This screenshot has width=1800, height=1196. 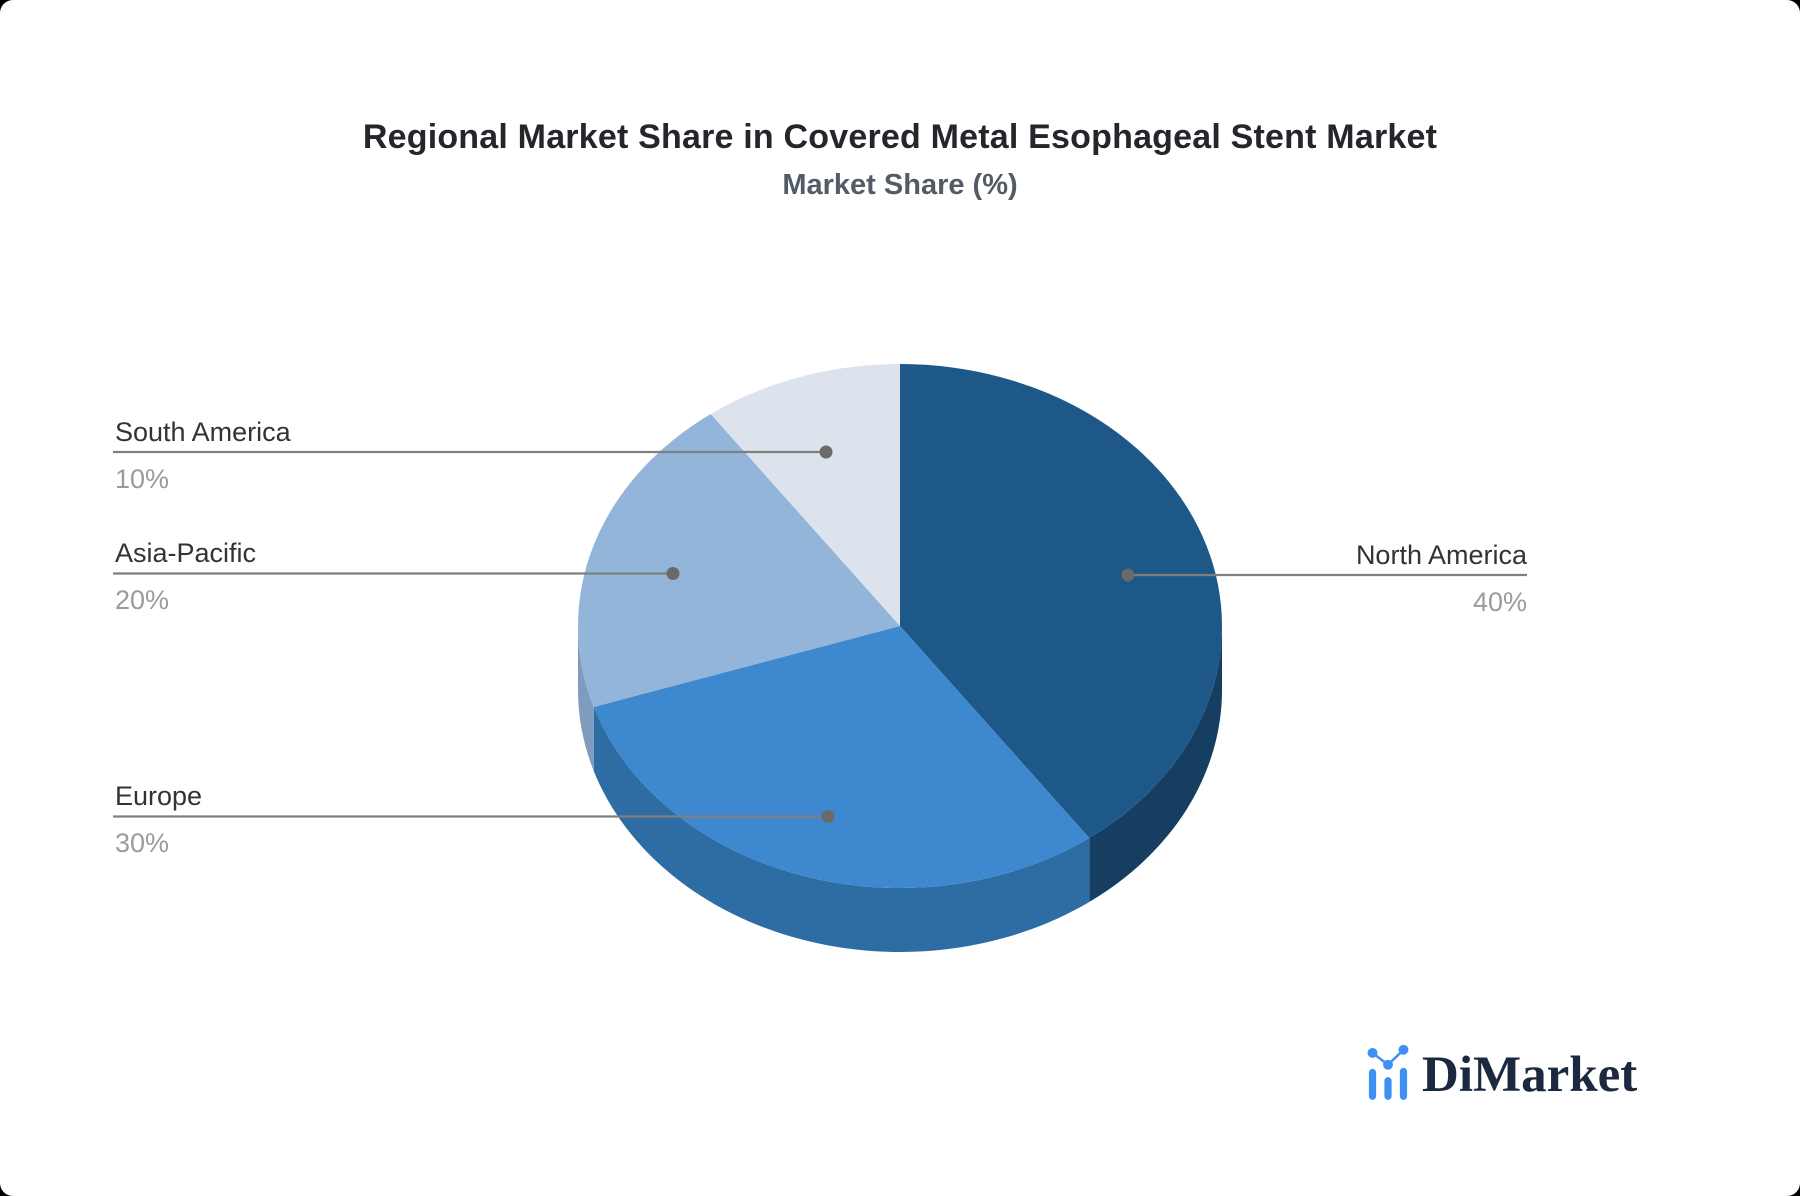 What do you see at coordinates (1442, 555) in the screenshot?
I see `label-north-america: North America` at bounding box center [1442, 555].